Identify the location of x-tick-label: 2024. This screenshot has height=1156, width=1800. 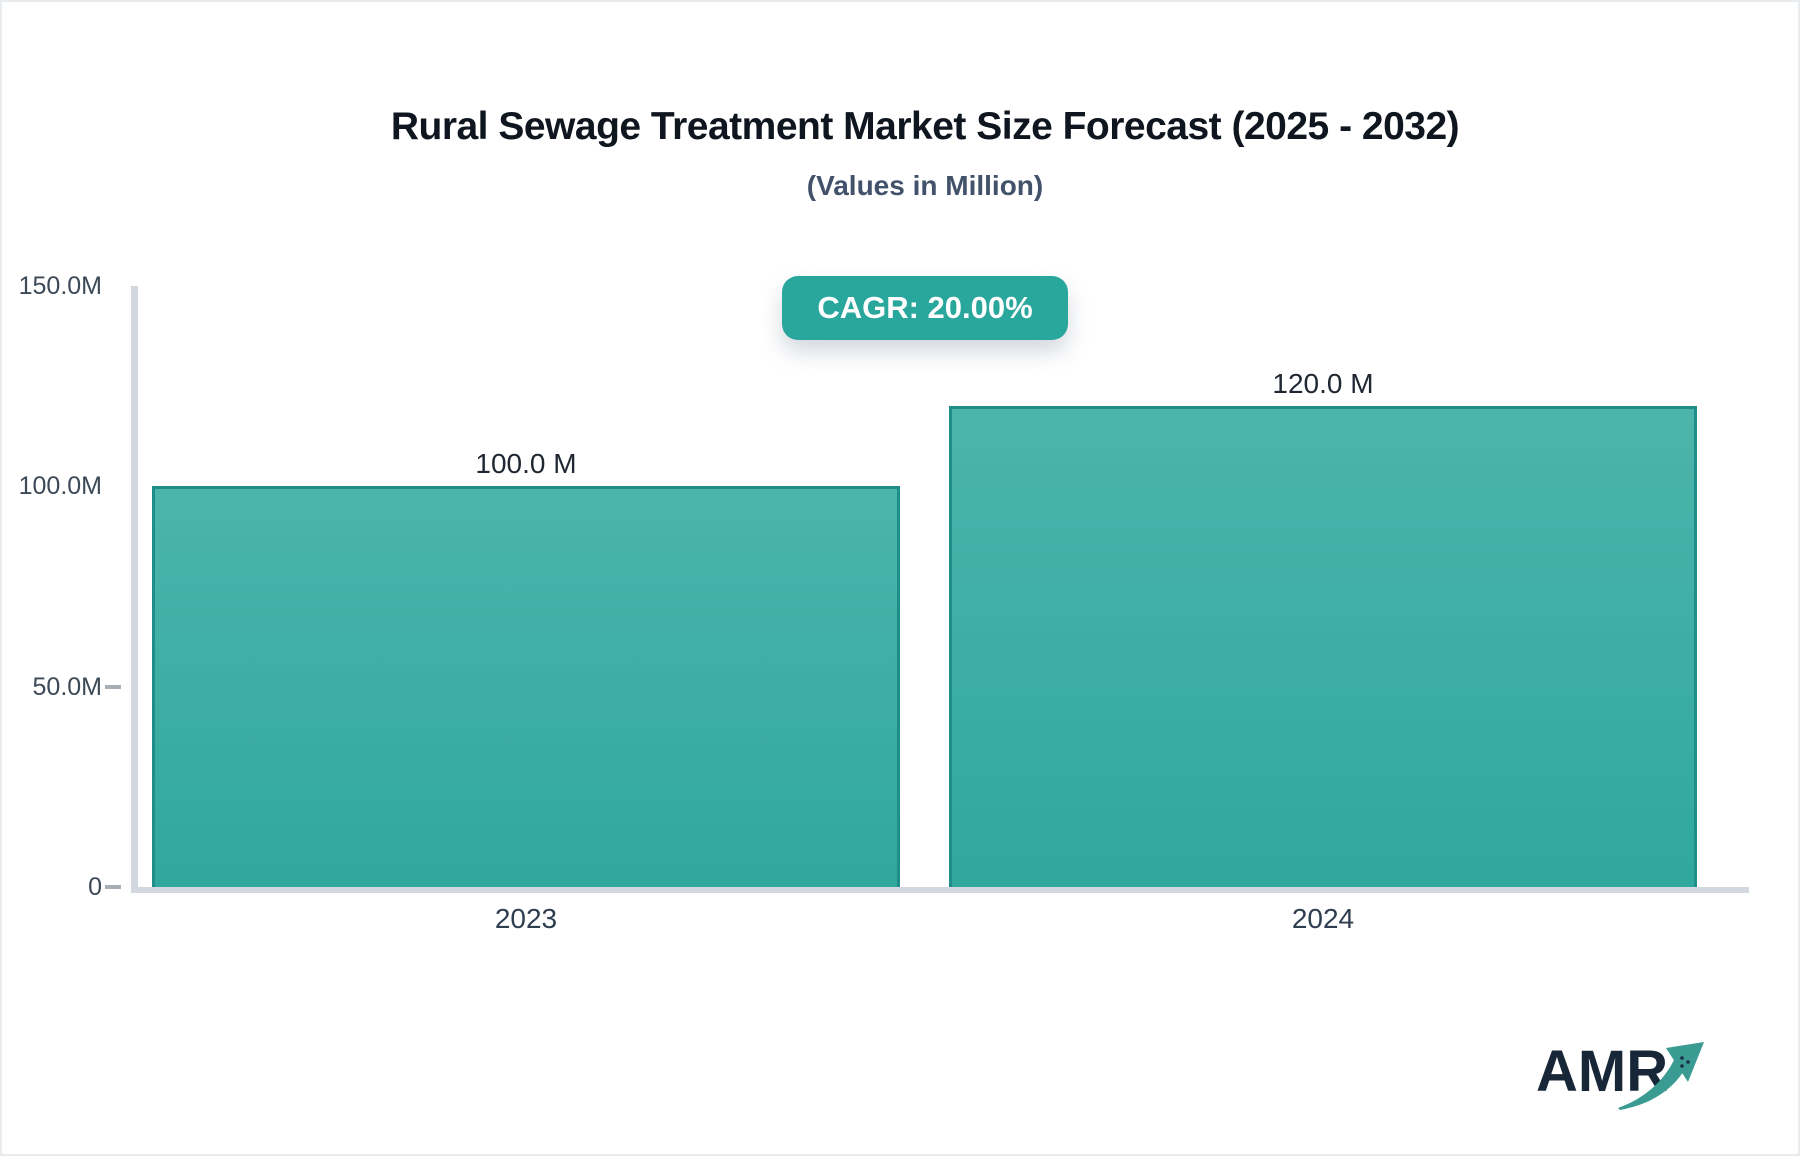
(1323, 918).